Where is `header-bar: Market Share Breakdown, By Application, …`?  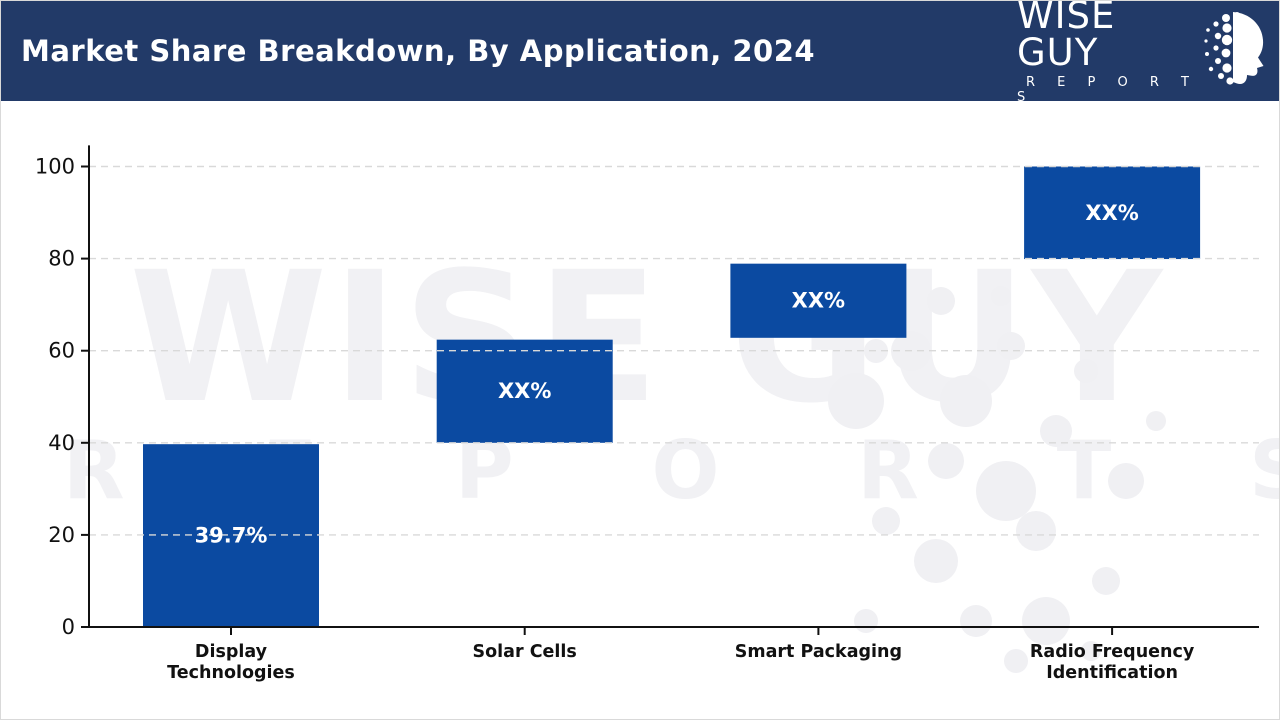
header-bar: Market Share Breakdown, By Application, … is located at coordinates (640, 53).